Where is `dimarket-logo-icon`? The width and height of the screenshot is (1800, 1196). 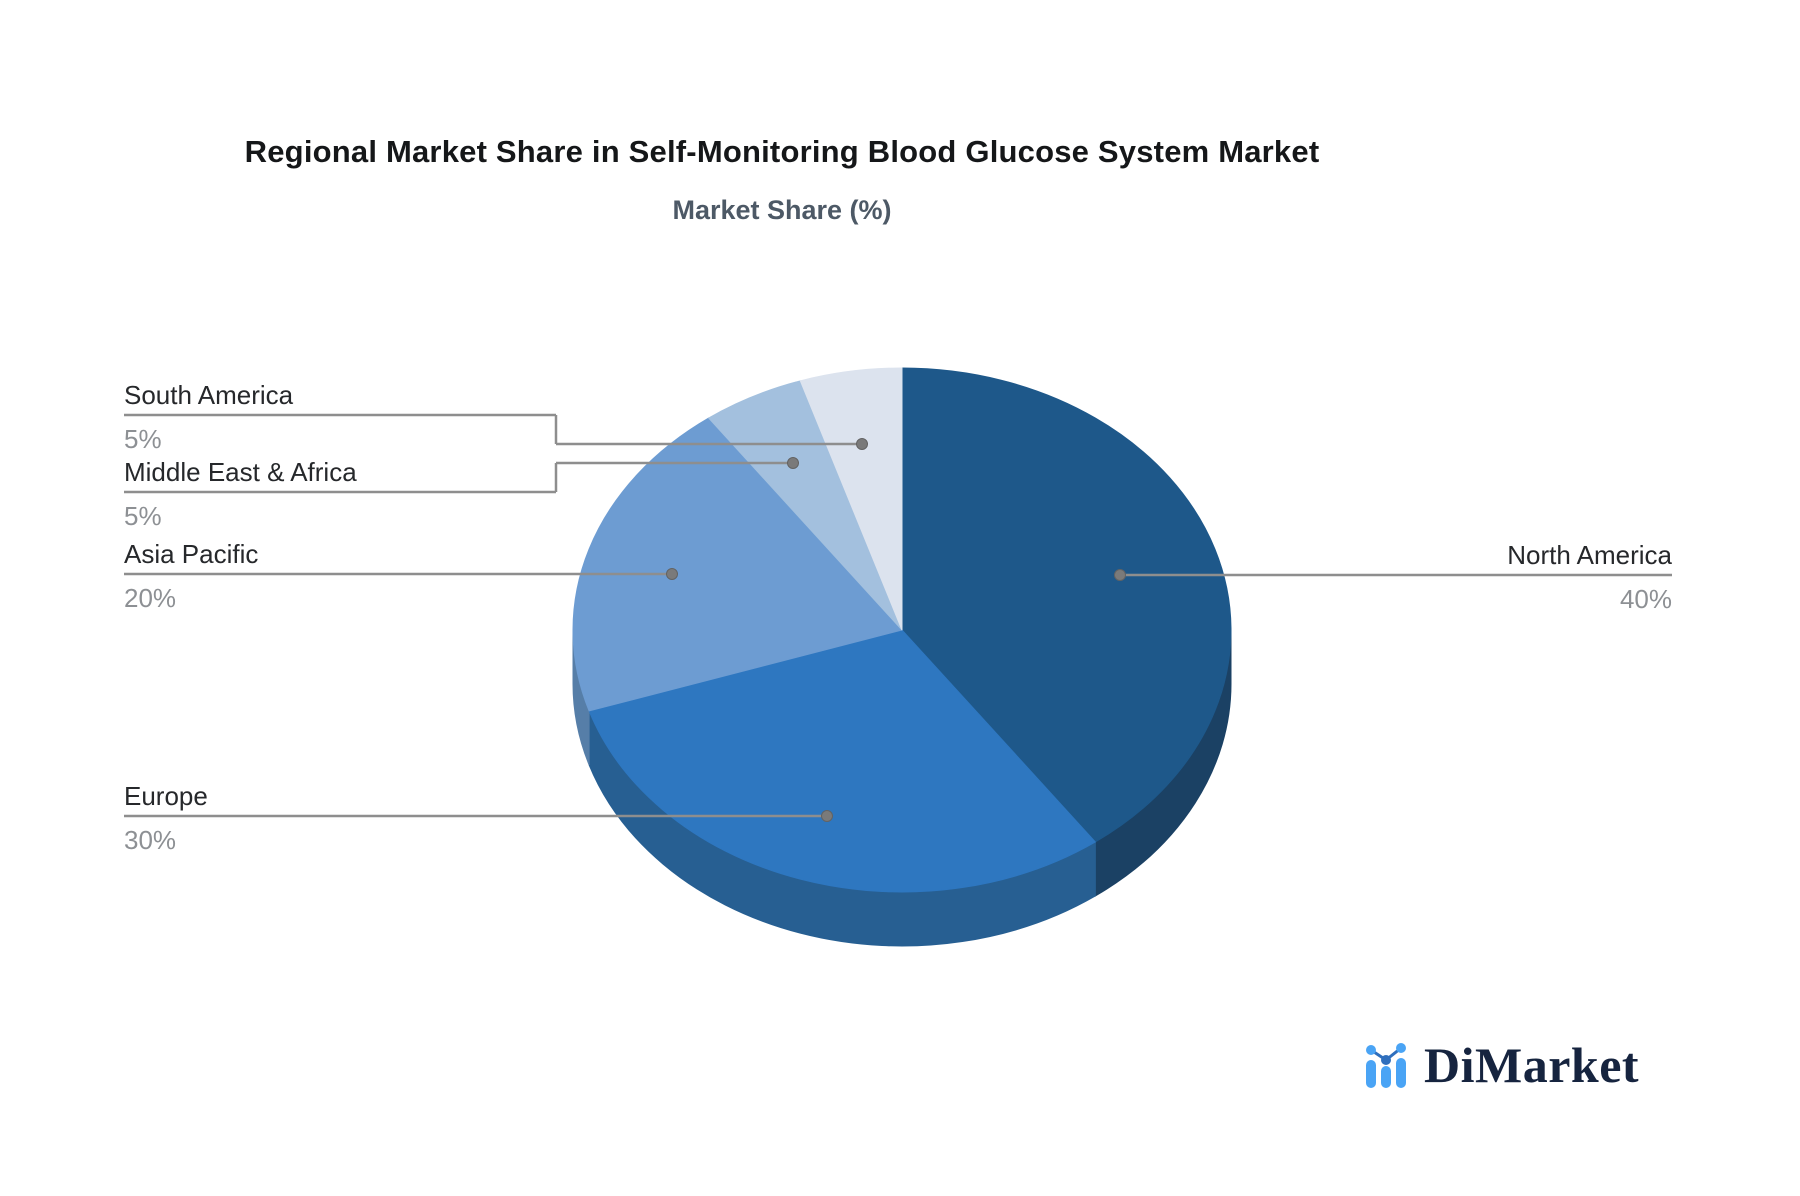 dimarket-logo-icon is located at coordinates (1386, 1065).